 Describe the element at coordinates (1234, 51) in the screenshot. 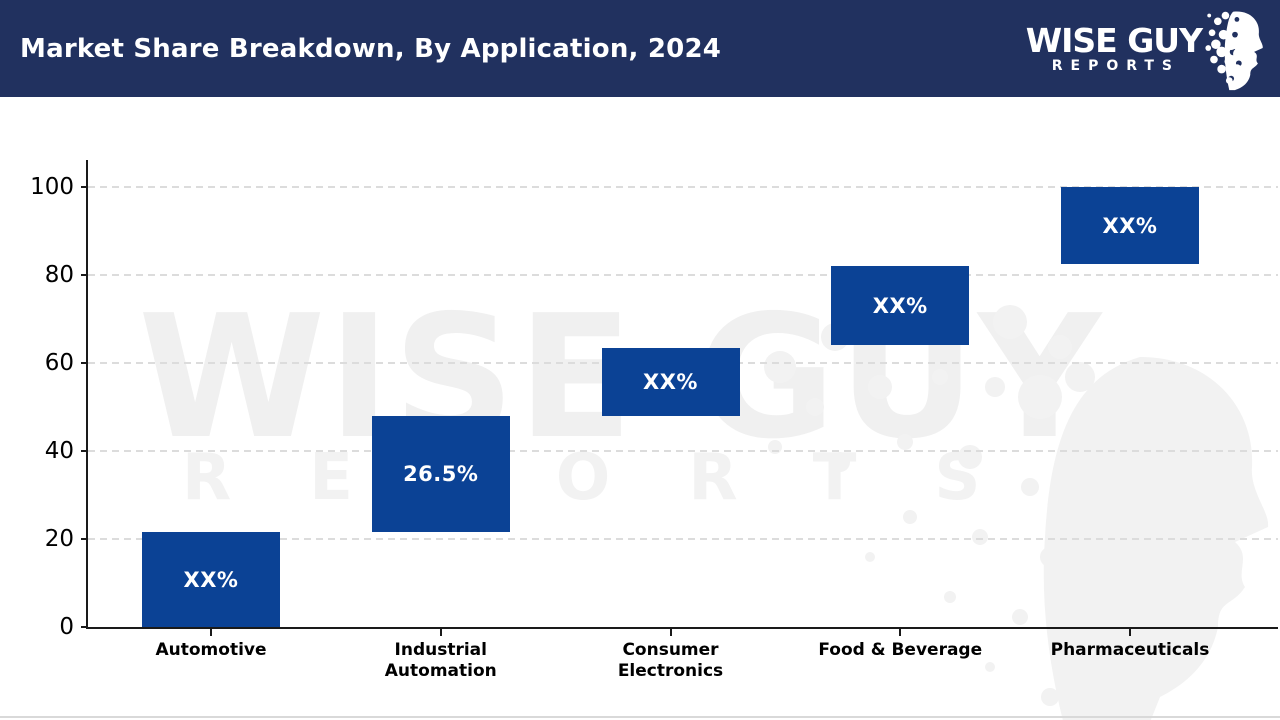

I see `logo-head-icon` at that location.